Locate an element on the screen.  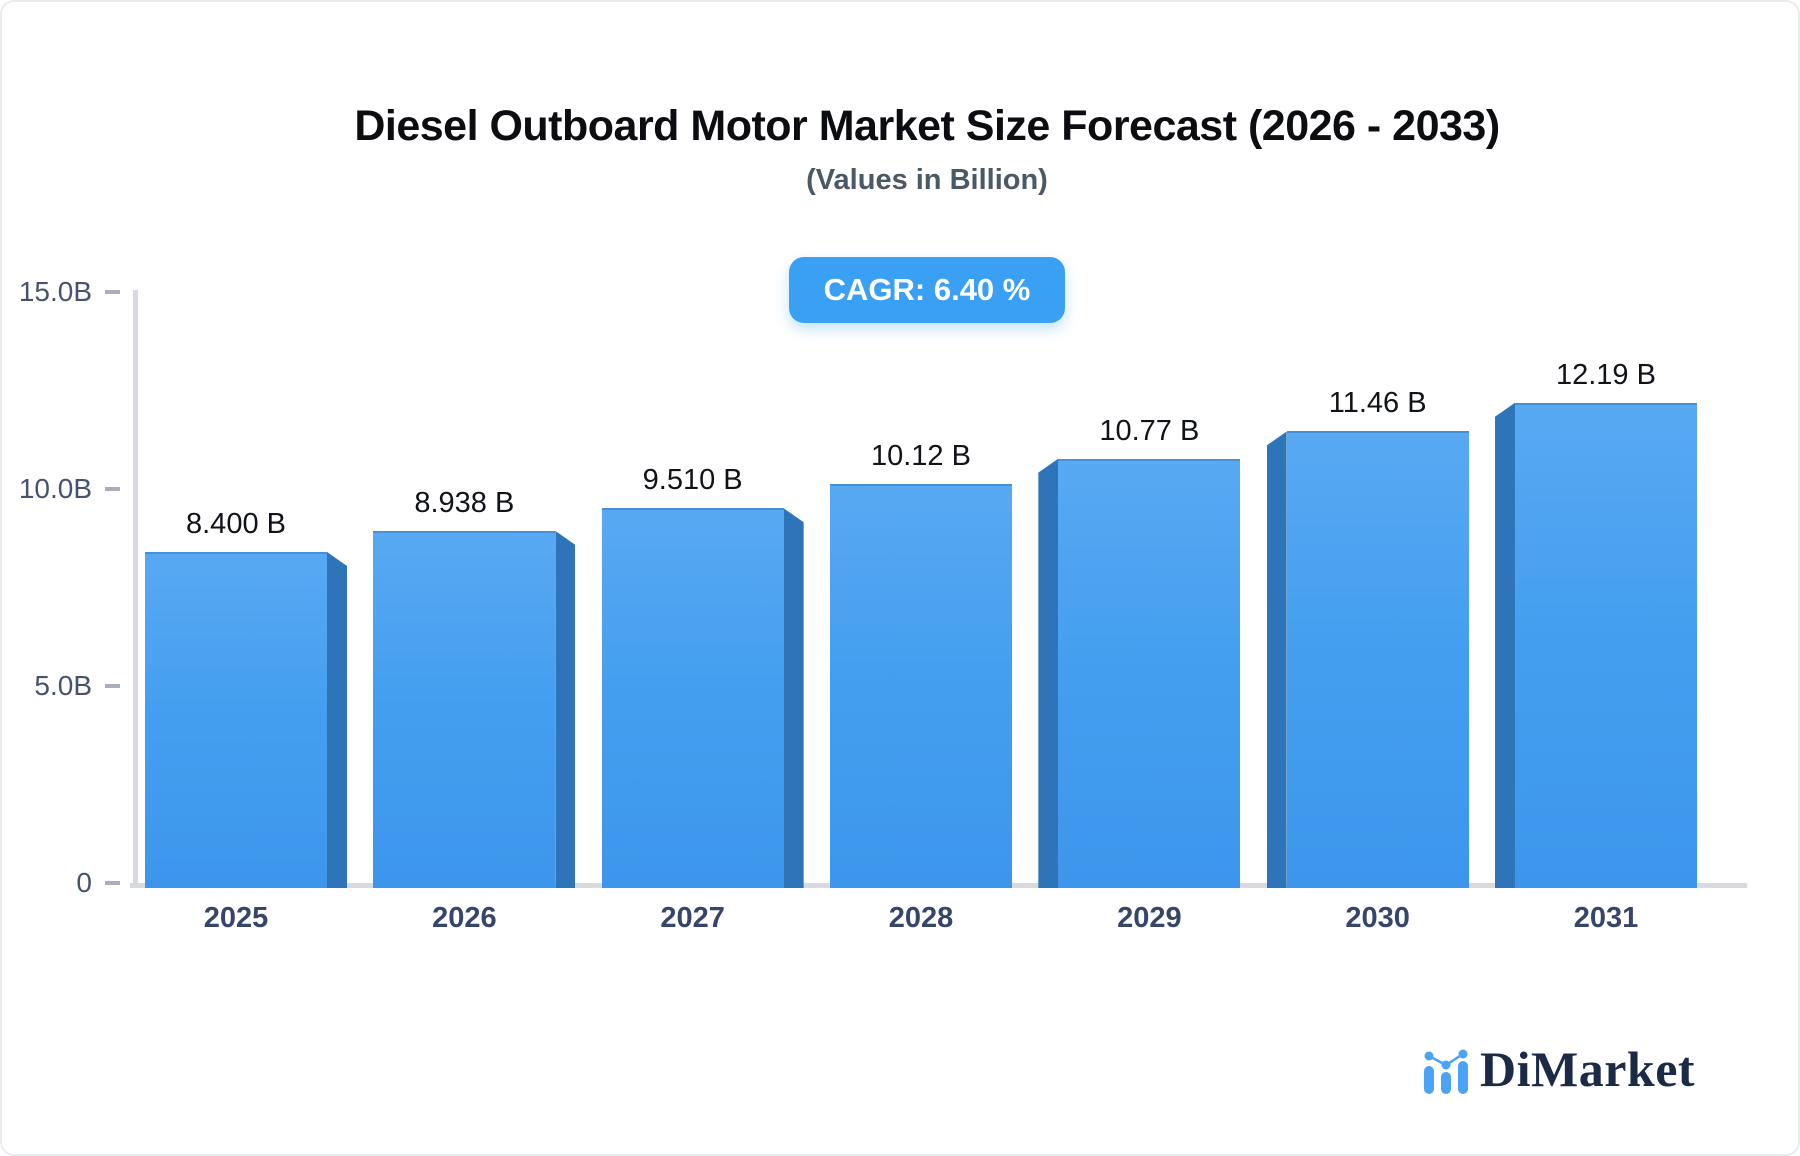
bar-2029 is located at coordinates (1149, 673).